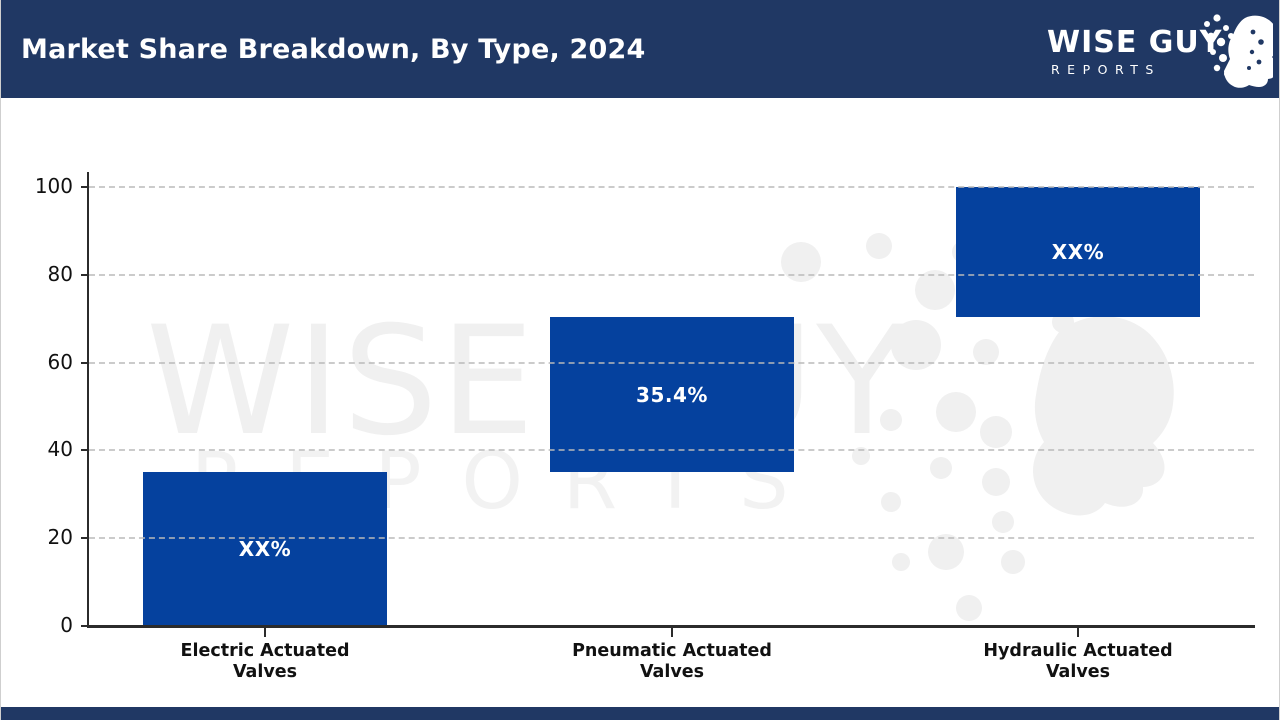 Image resolution: width=1280 pixels, height=720 pixels. Describe the element at coordinates (53, 186) in the screenshot. I see `y-tick-label-100: 100` at that location.